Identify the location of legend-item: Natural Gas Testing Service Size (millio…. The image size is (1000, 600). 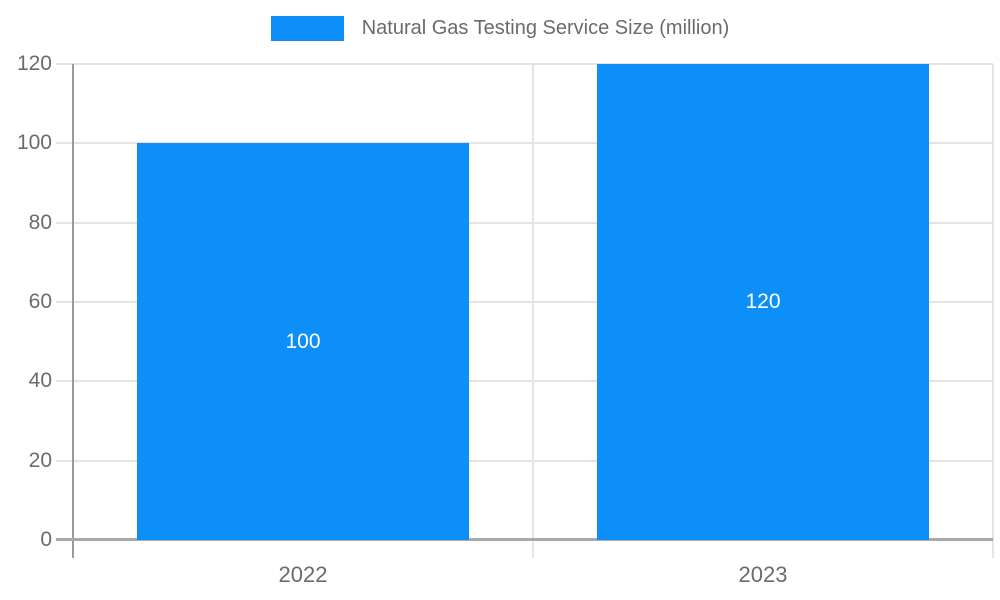
(500, 28).